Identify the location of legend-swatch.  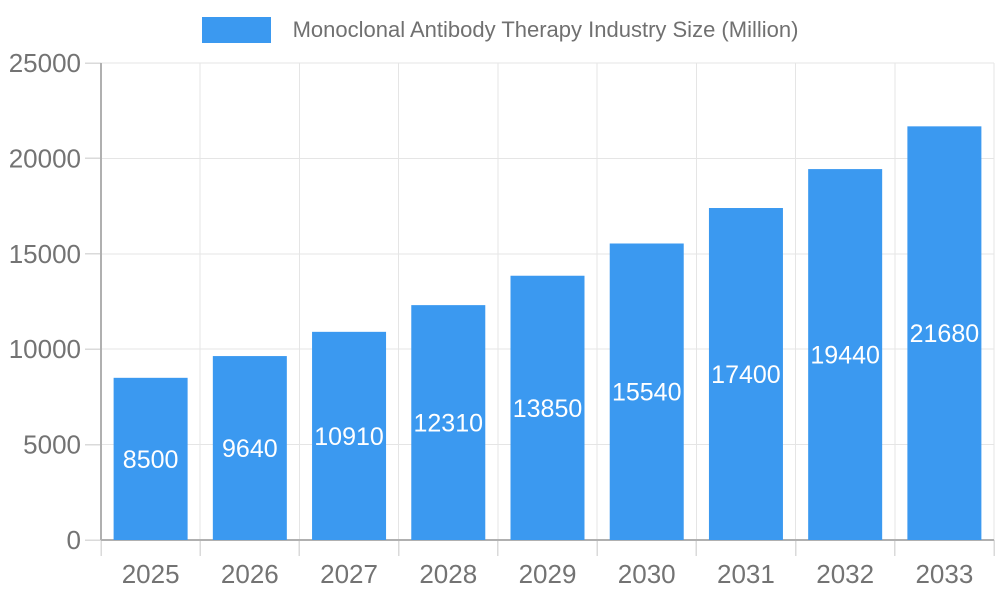
(236, 30).